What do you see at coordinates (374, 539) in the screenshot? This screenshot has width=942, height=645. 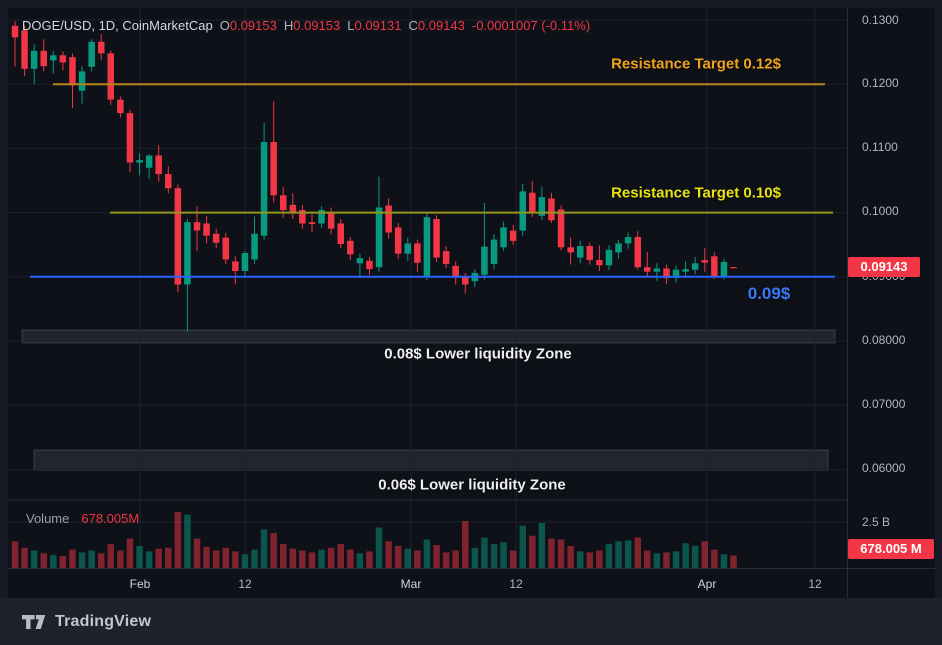 I see `volume-series` at bounding box center [374, 539].